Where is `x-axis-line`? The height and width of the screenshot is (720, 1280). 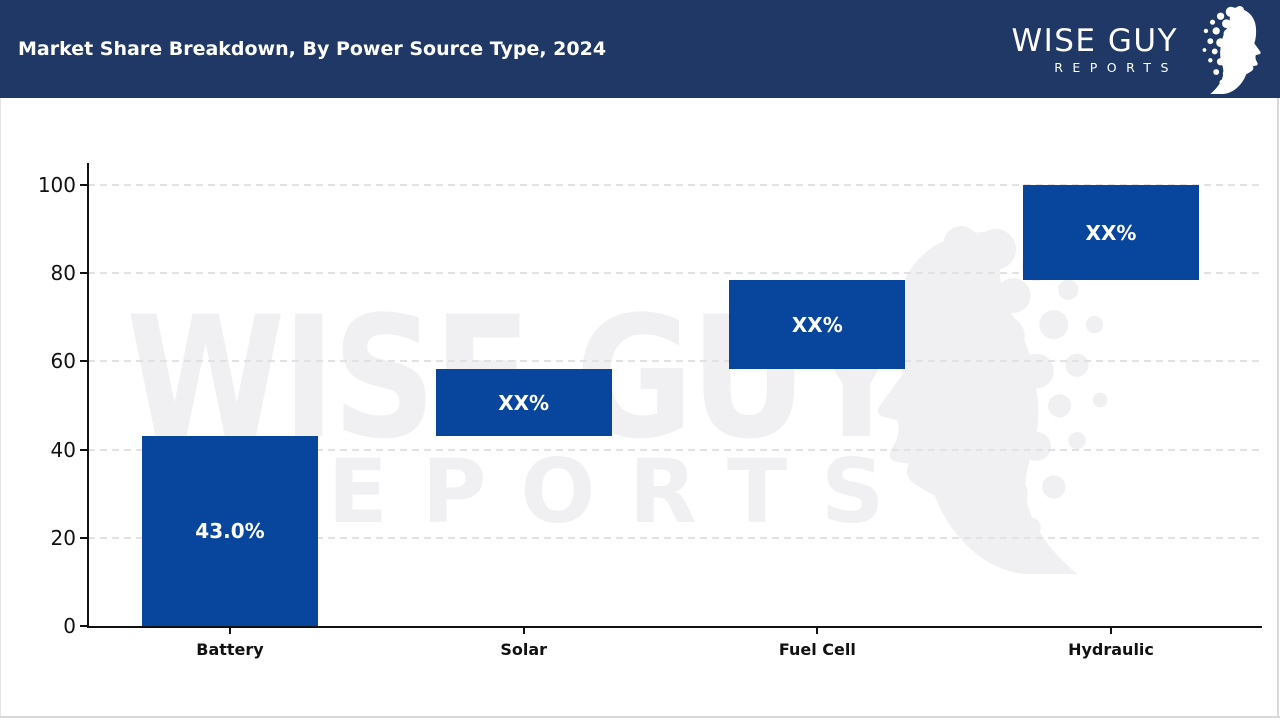
x-axis-line is located at coordinates (674, 627).